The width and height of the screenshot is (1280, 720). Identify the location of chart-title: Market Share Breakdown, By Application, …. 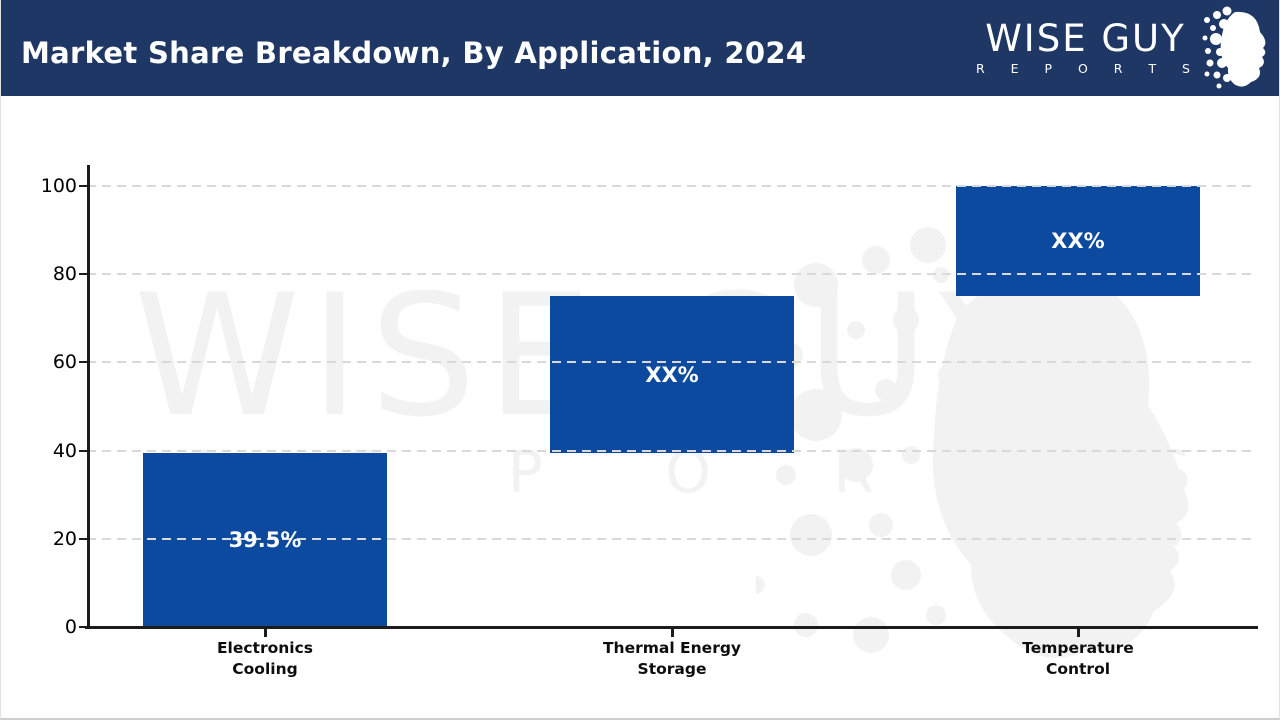
(414, 53).